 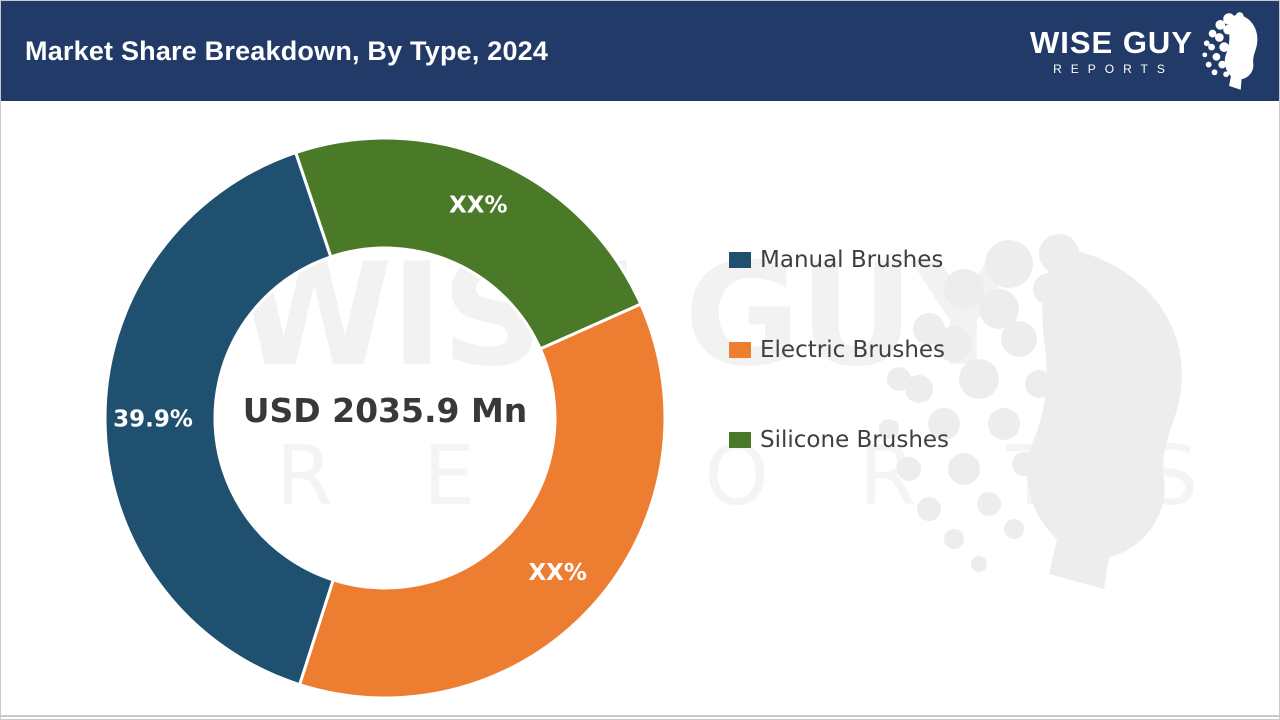 What do you see at coordinates (740, 440) in the screenshot?
I see `legend-swatch-silicone` at bounding box center [740, 440].